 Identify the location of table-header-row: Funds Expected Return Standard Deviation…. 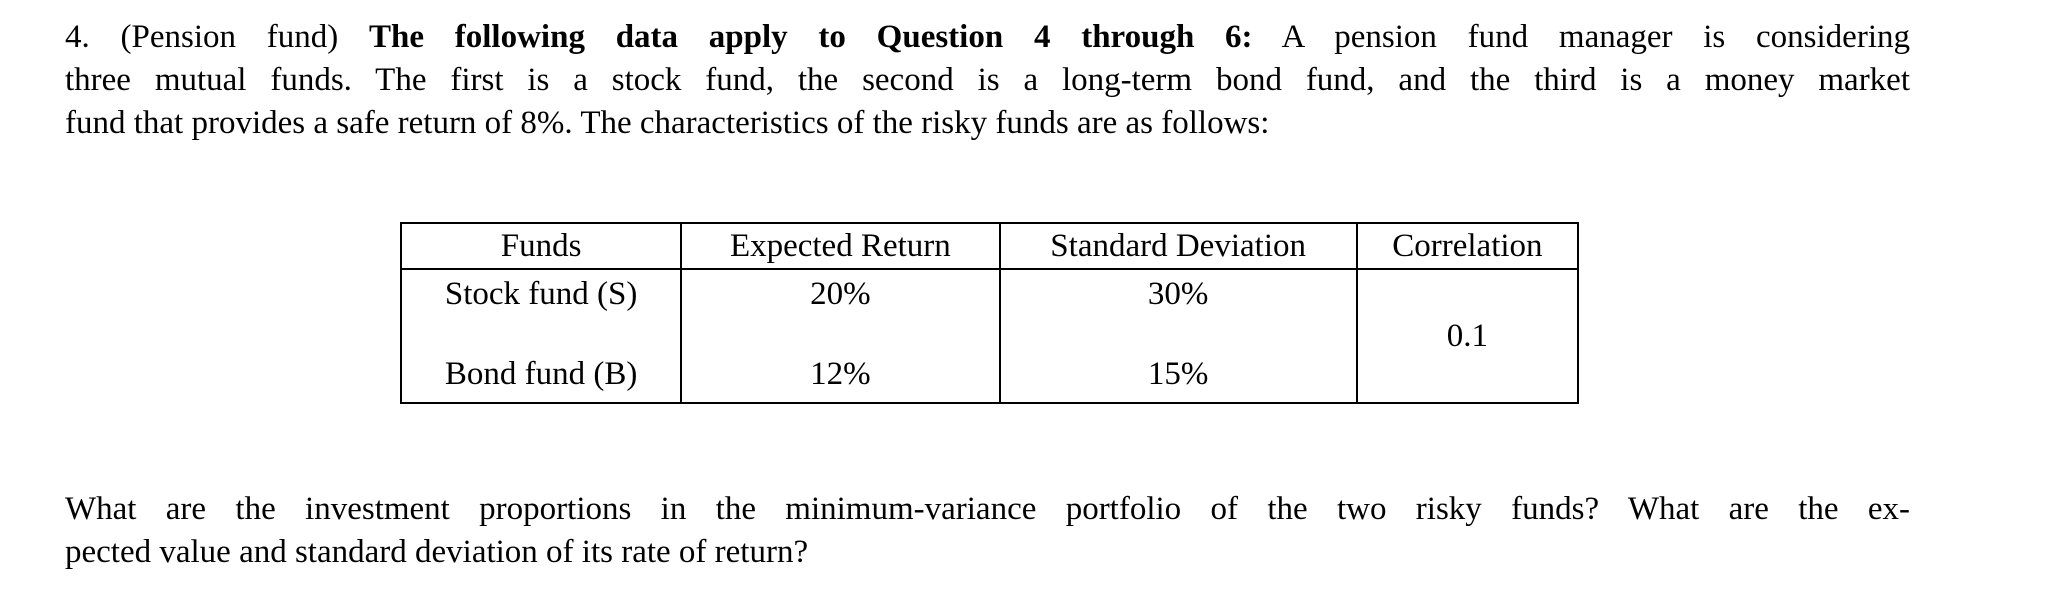
(989, 246).